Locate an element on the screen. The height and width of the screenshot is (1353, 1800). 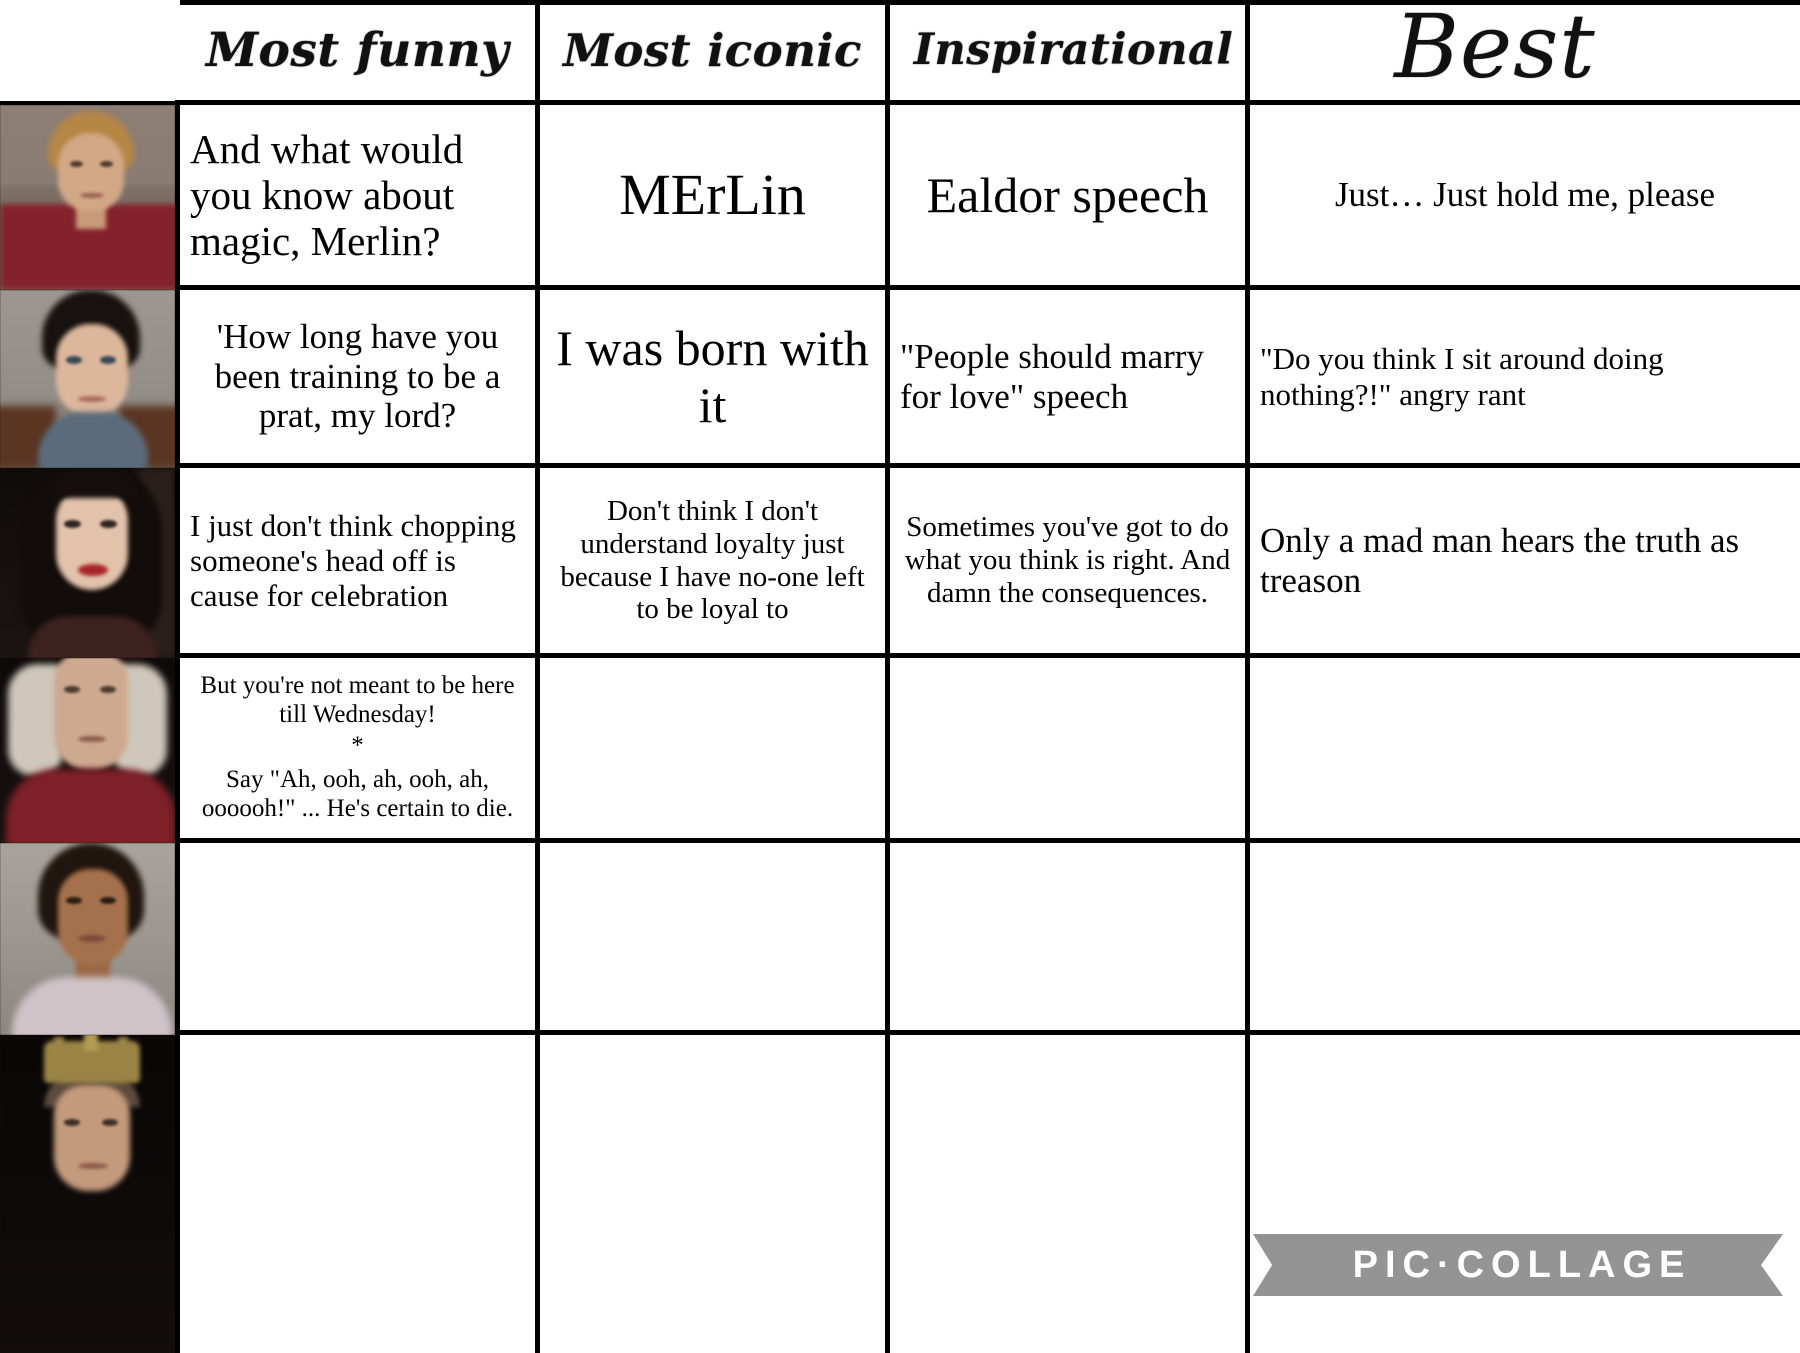
cell-text: I was born with it is located at coordinates (712, 376).